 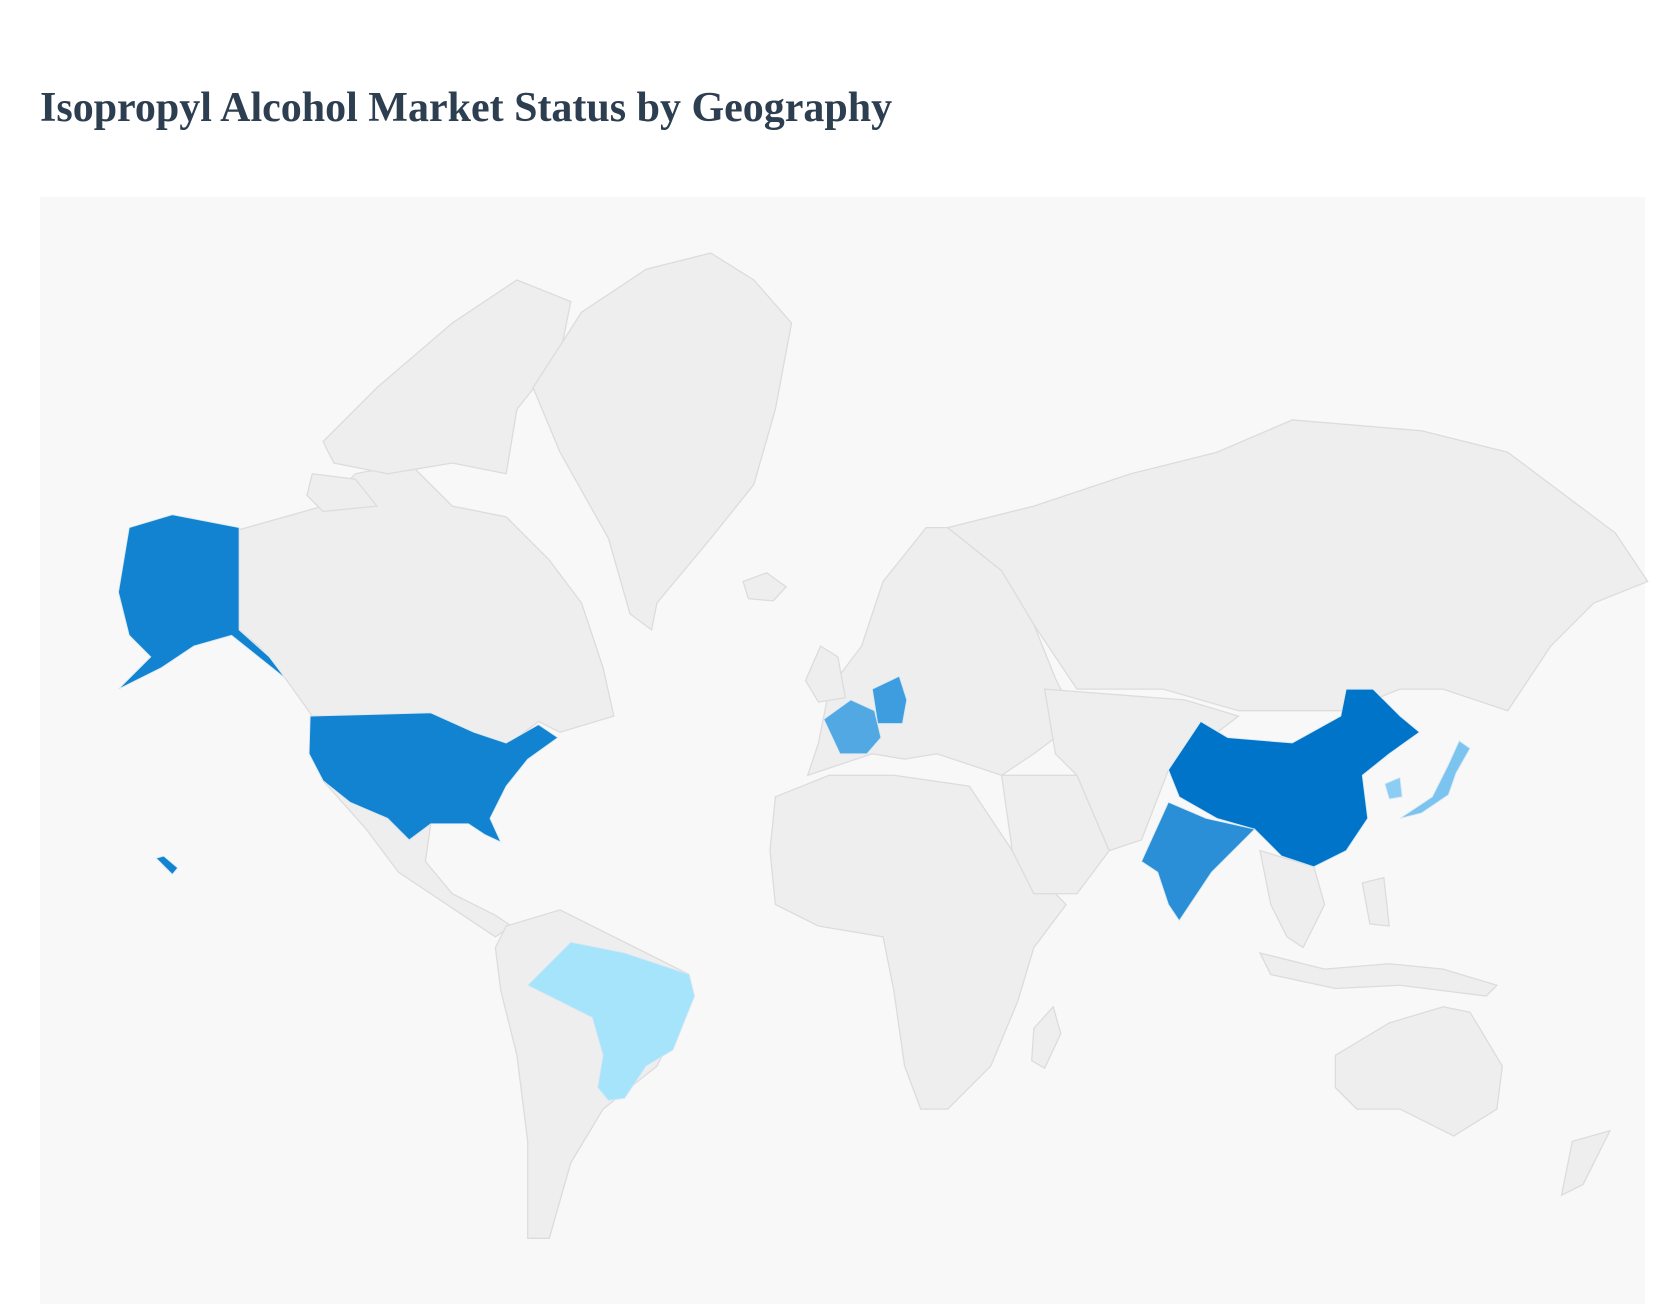 What do you see at coordinates (1046, 1037) in the screenshot?
I see `land-madagascar` at bounding box center [1046, 1037].